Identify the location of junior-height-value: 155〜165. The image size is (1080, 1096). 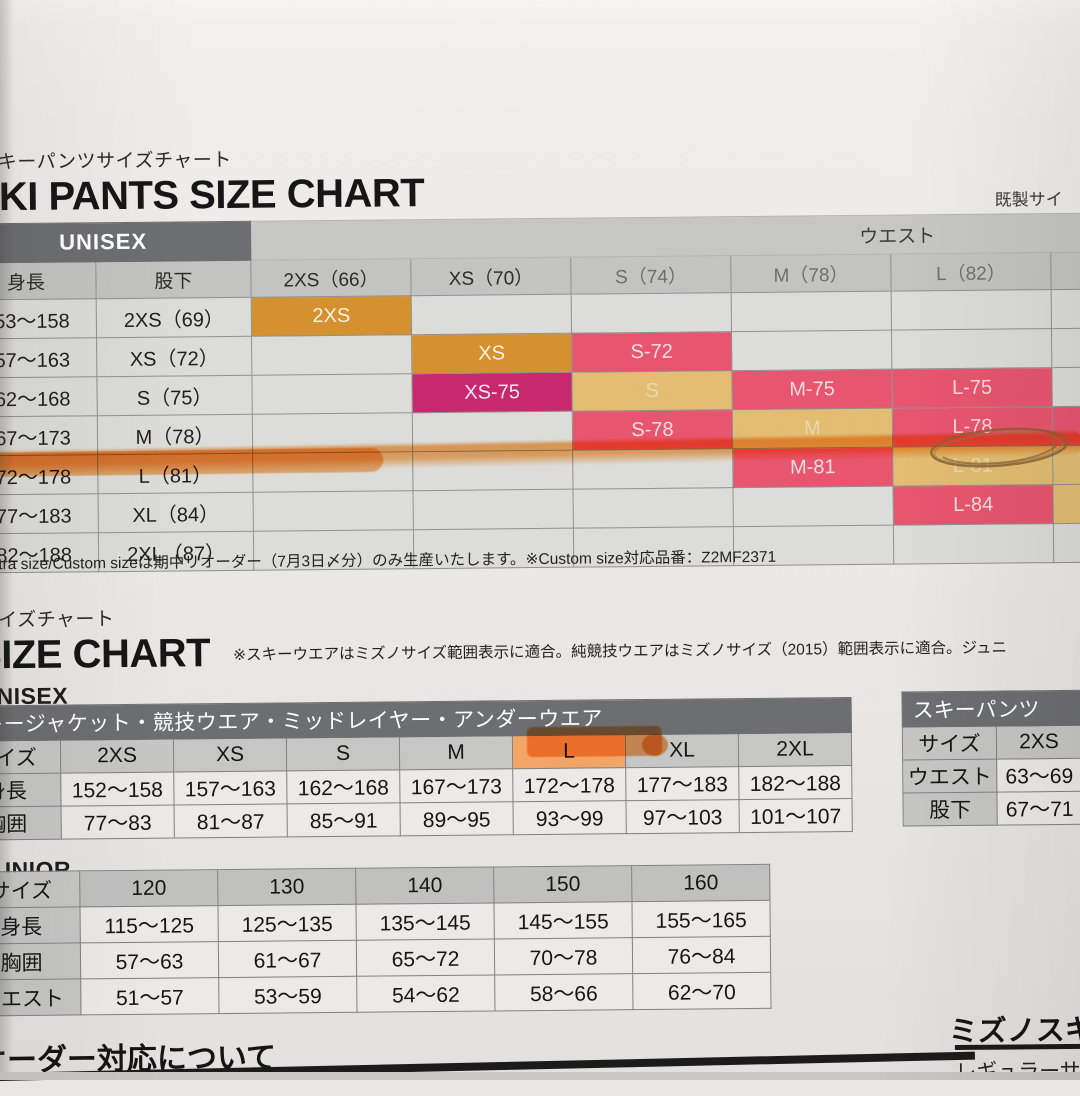
(701, 919).